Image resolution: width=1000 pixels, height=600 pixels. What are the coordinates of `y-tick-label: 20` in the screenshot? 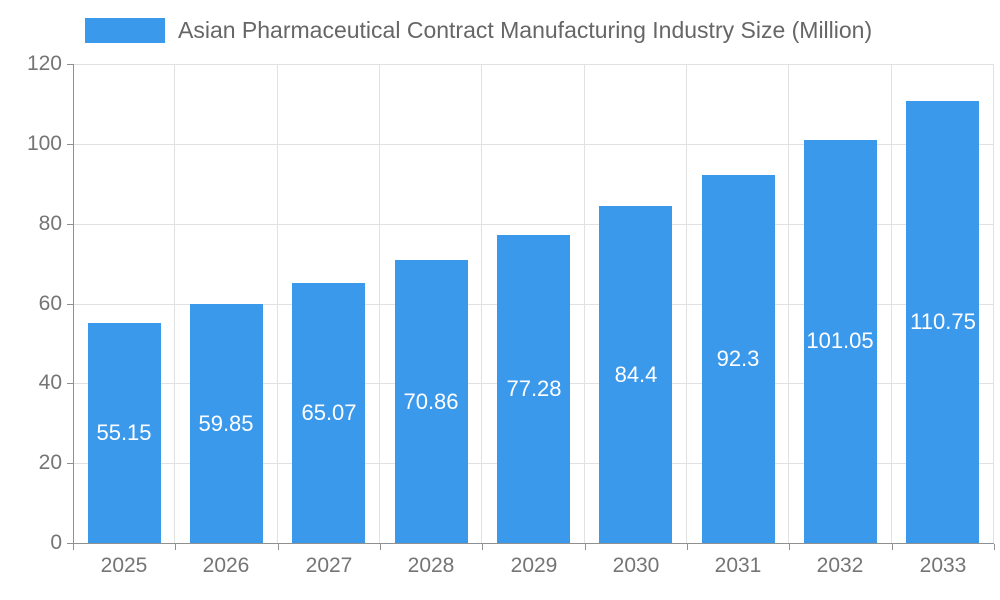 It's located at (50, 462).